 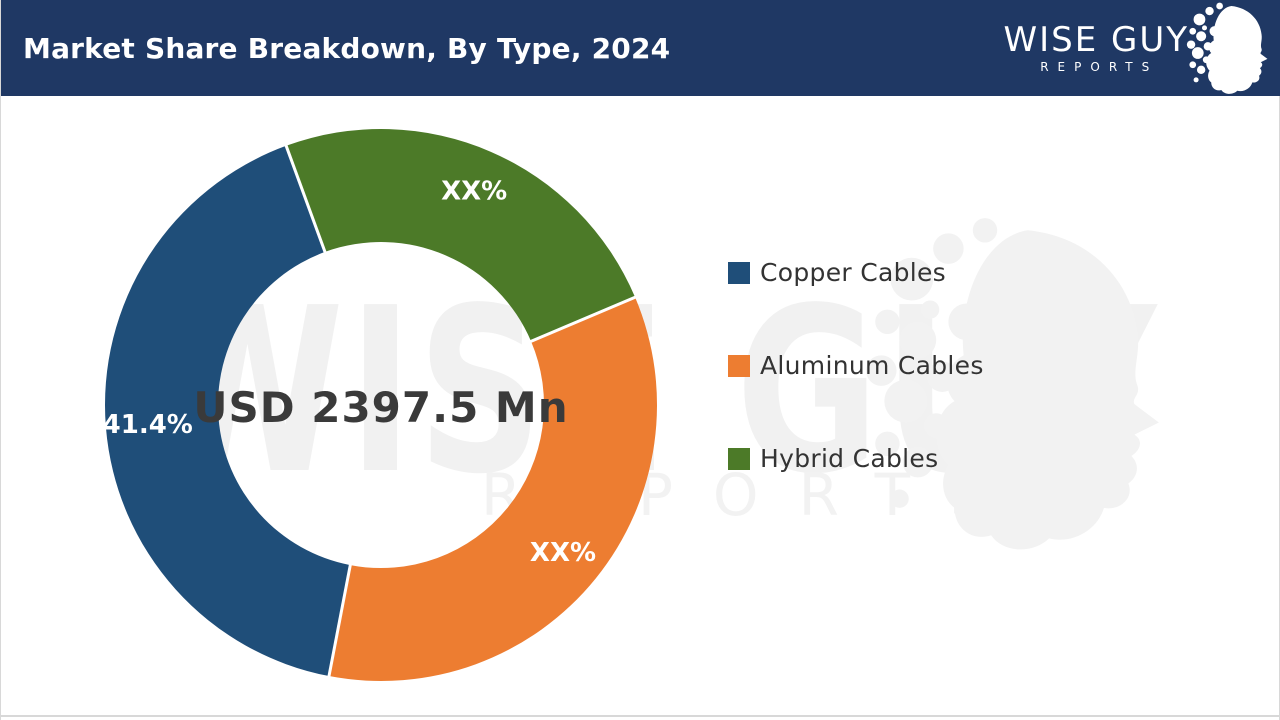 I want to click on legend-swatch-copper, so click(x=739, y=272).